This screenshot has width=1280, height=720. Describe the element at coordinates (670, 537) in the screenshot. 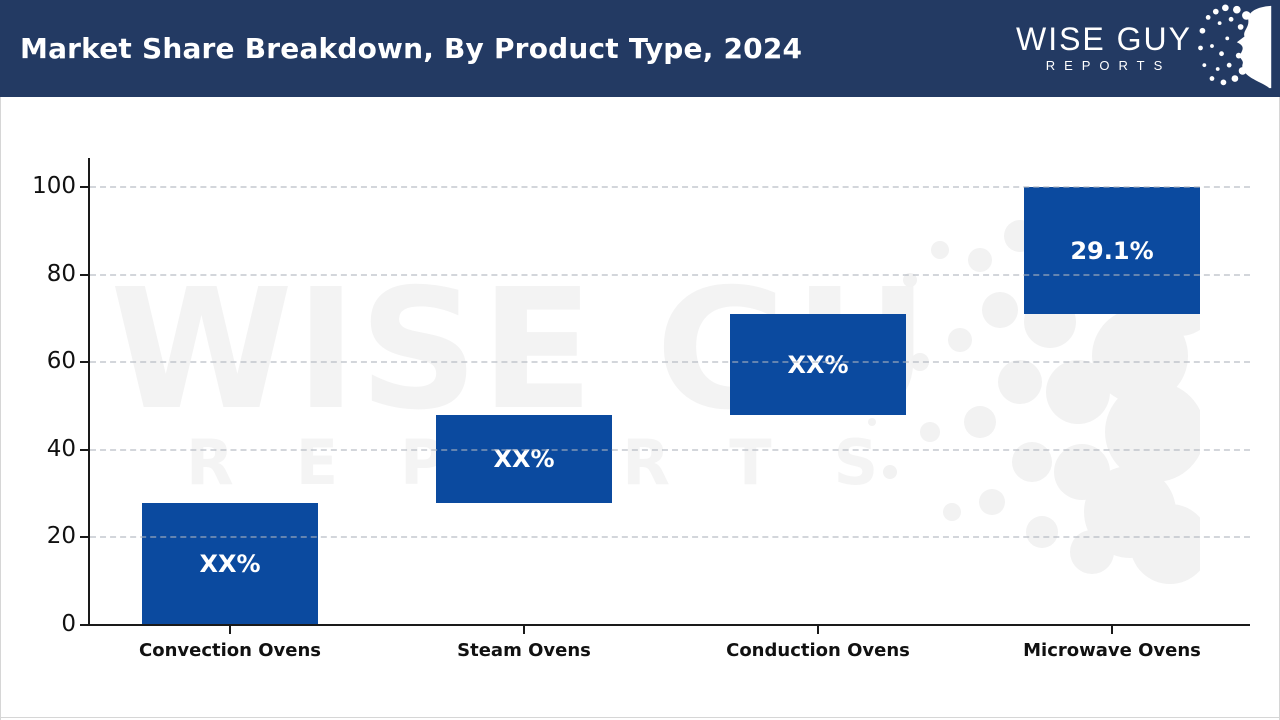

I see `gridline-y20` at that location.